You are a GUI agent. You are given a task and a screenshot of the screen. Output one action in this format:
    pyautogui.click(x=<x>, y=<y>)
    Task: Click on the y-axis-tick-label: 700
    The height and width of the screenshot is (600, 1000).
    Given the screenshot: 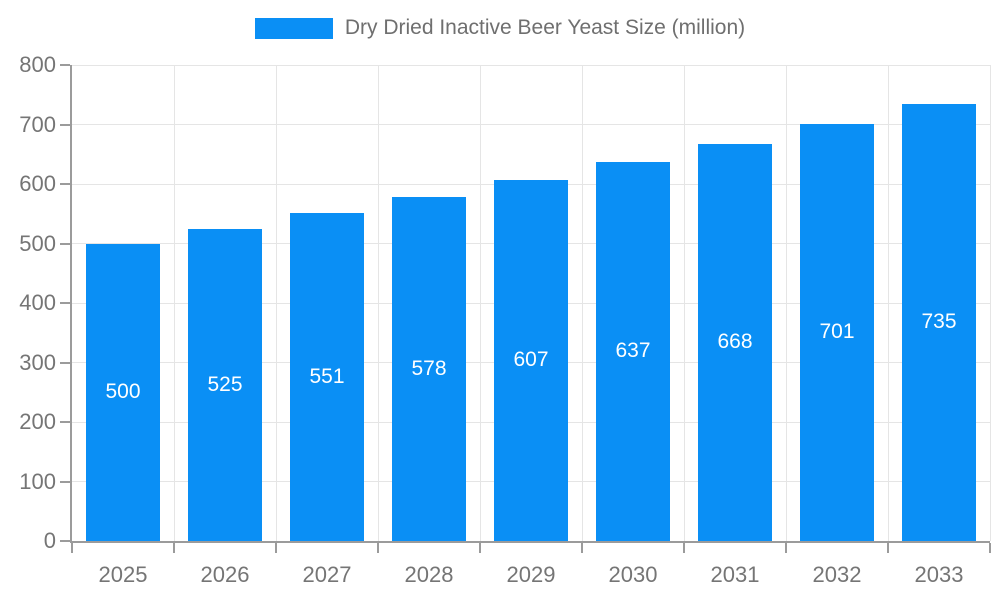 What is the action you would take?
    pyautogui.click(x=37, y=124)
    